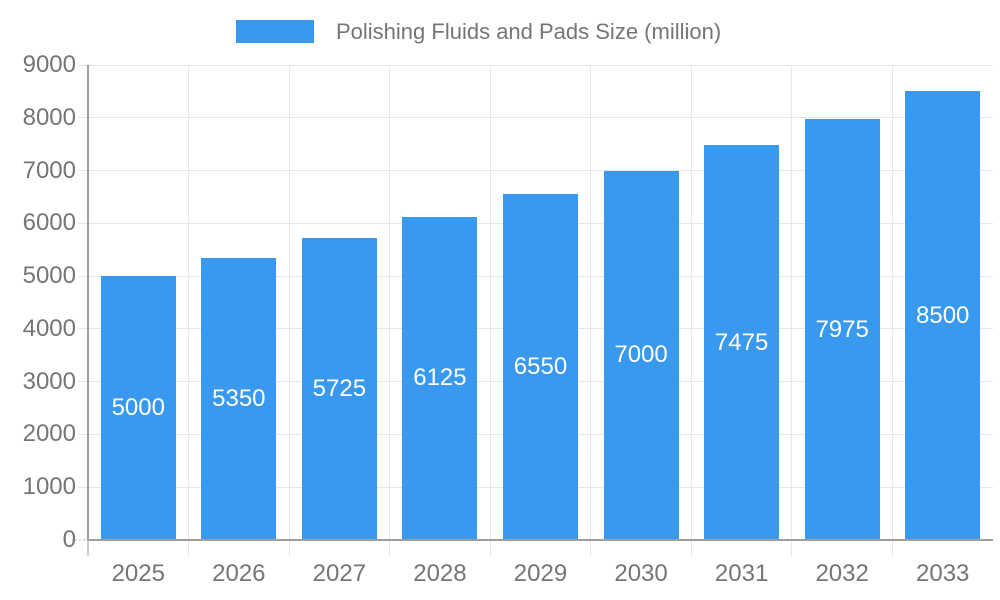  I want to click on bar-value-label: 7475, so click(741, 342).